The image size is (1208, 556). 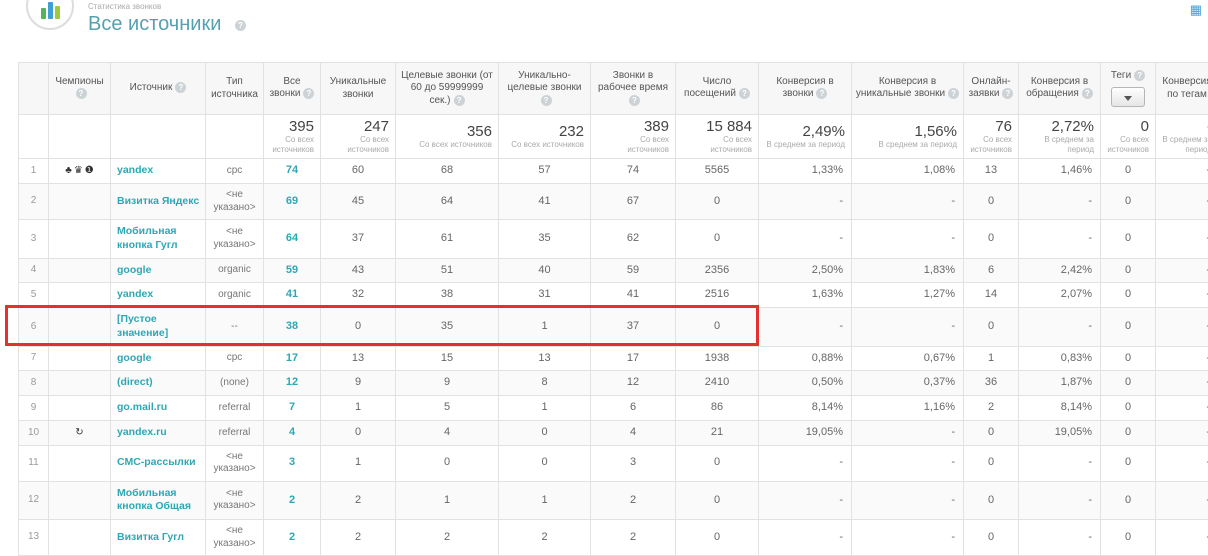 I want to click on club-badge-icon: ♣, so click(x=68, y=170).